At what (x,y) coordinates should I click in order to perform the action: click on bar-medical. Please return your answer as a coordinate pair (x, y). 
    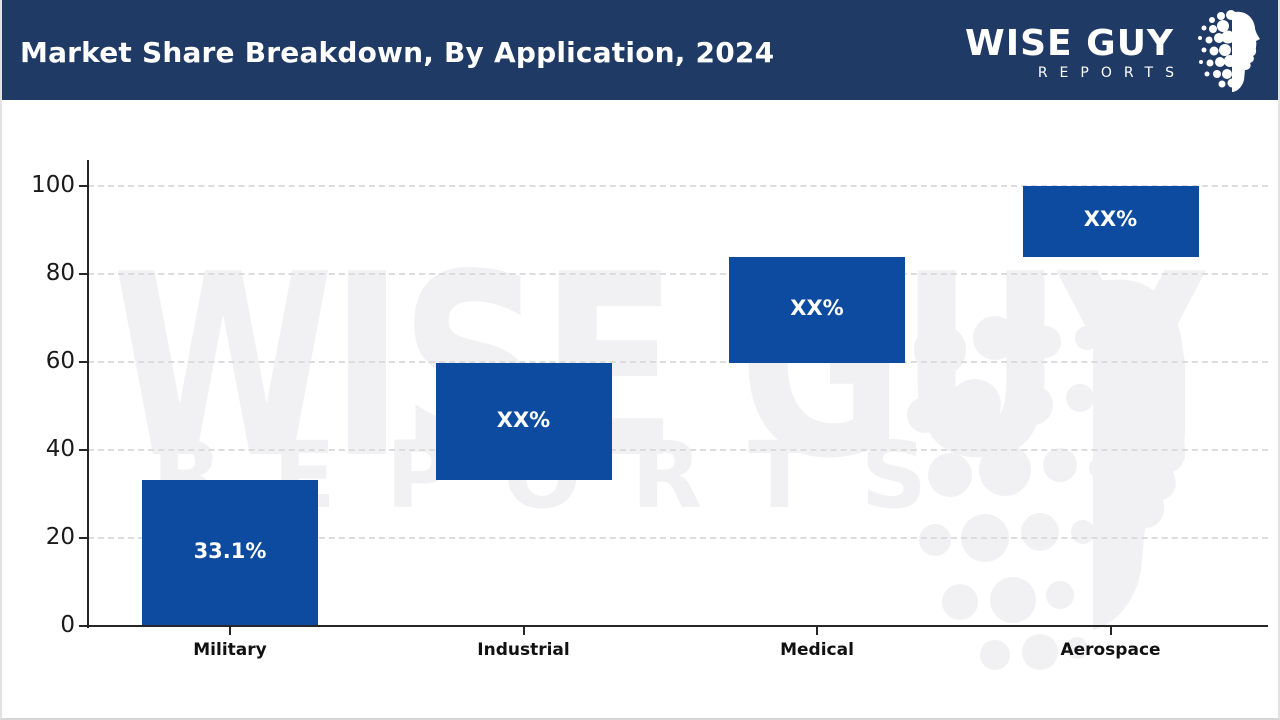
    Looking at the image, I should click on (817, 310).